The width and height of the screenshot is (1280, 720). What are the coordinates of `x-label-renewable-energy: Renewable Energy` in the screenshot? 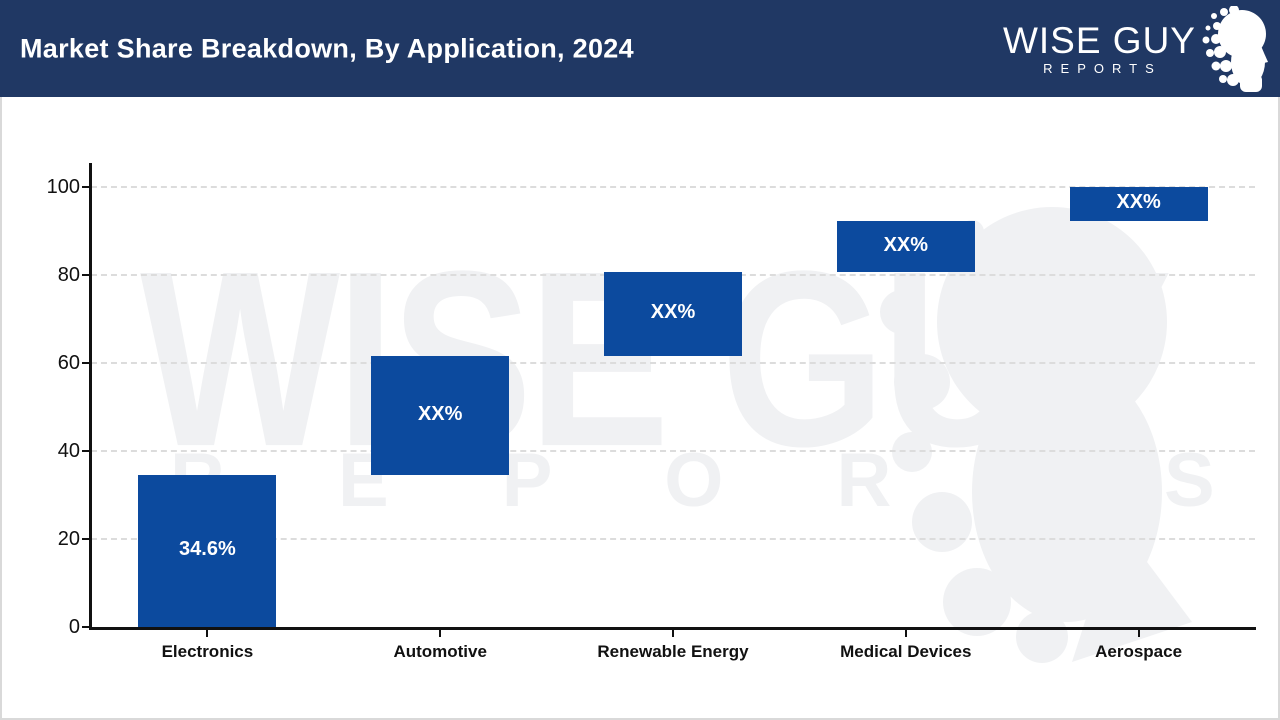 It's located at (673, 651).